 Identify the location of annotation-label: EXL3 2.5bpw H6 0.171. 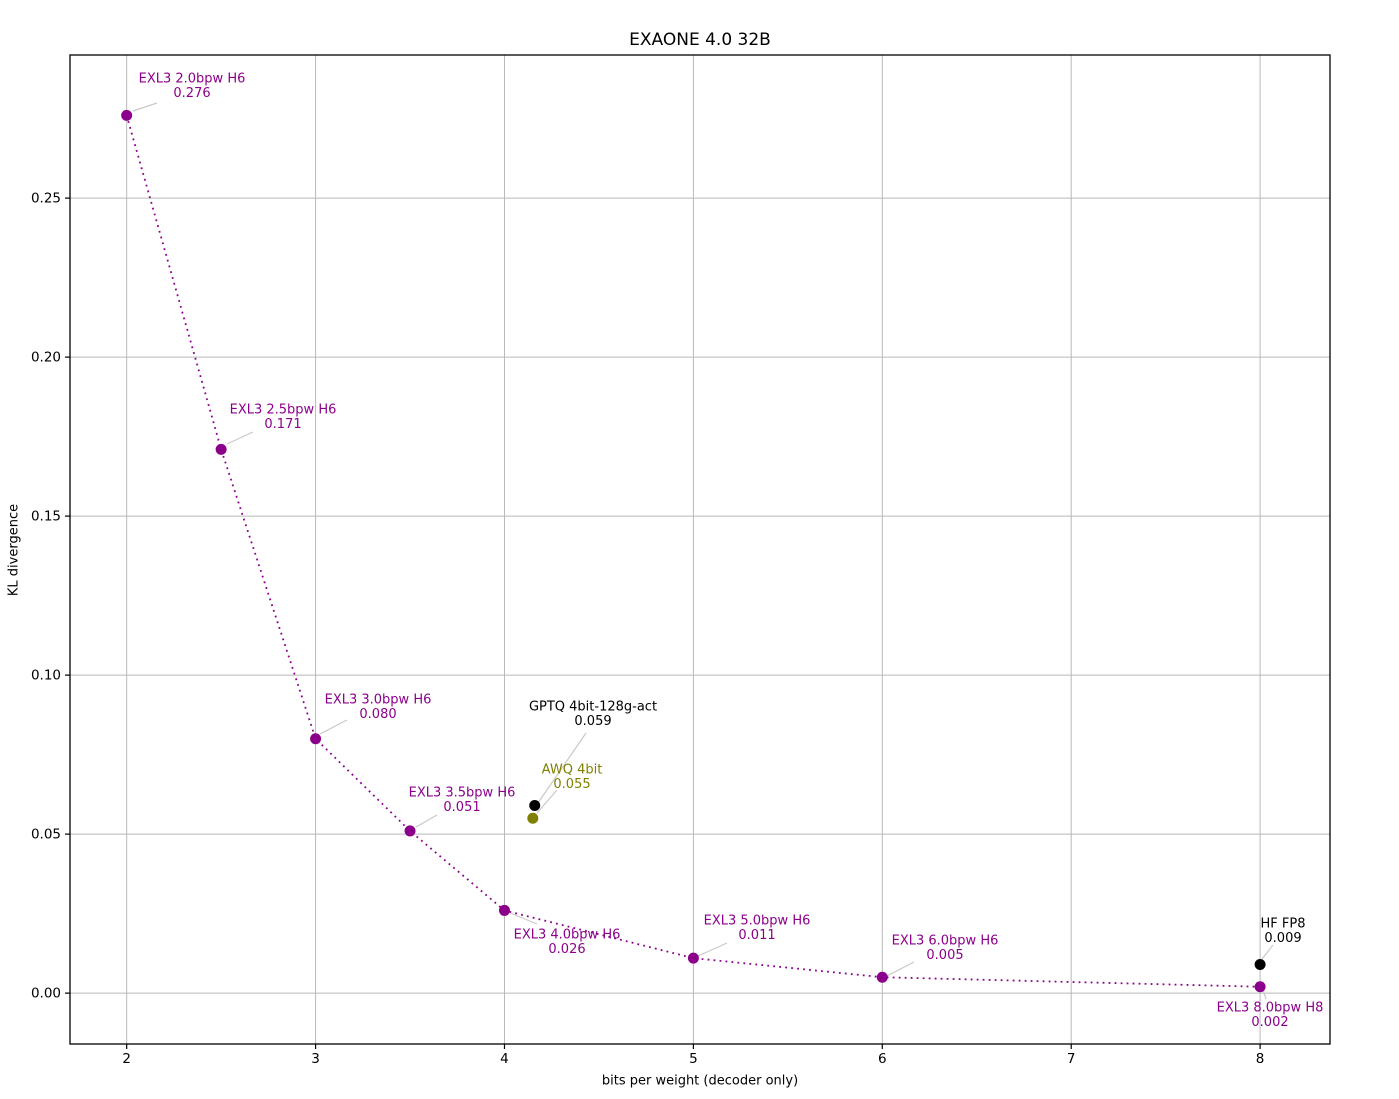
(283, 418).